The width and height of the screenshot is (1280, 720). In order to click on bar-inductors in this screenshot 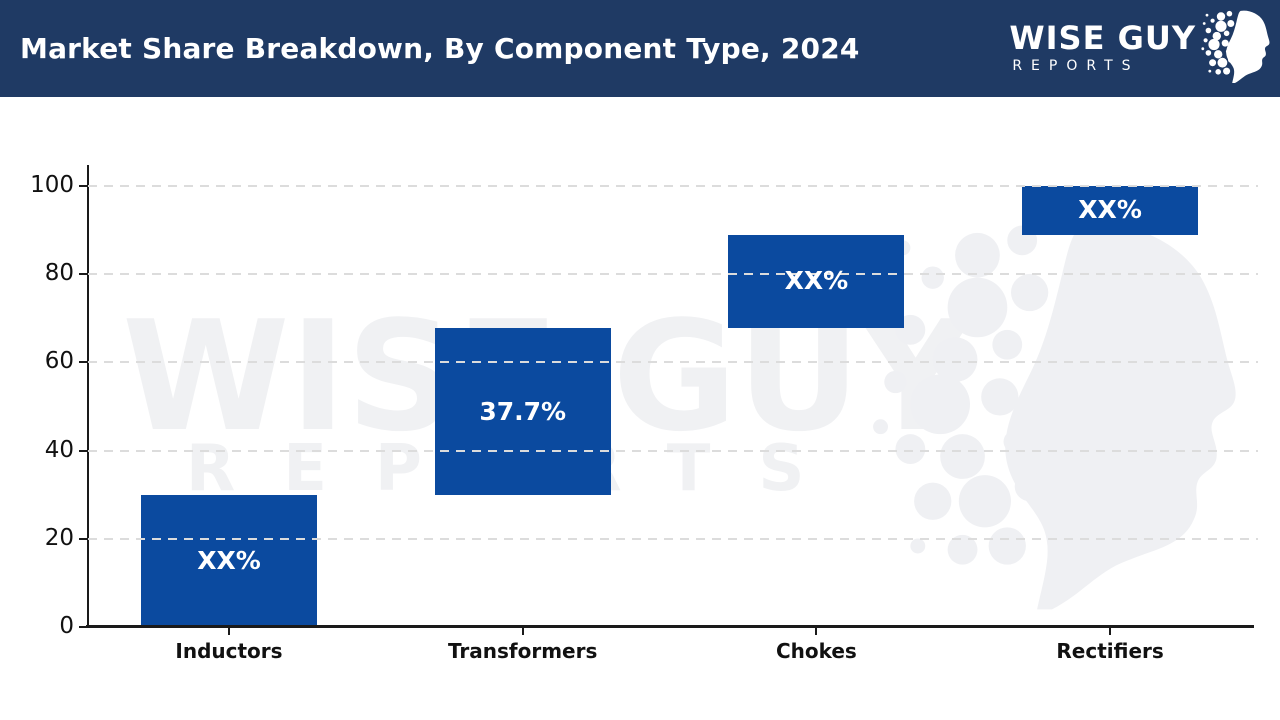, I will do `click(229, 560)`.